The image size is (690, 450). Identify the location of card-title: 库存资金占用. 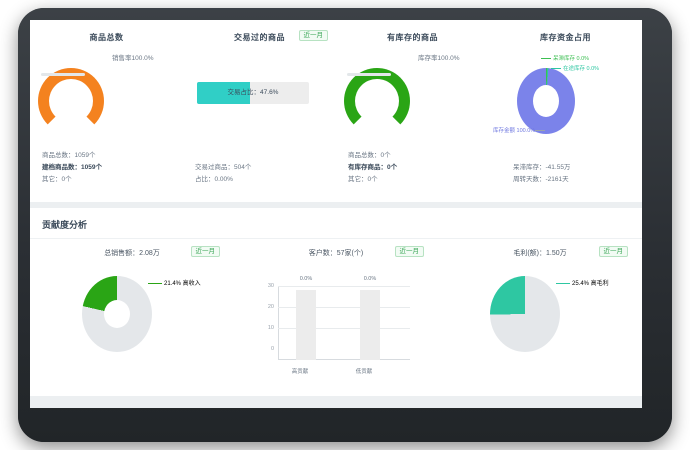
(565, 37).